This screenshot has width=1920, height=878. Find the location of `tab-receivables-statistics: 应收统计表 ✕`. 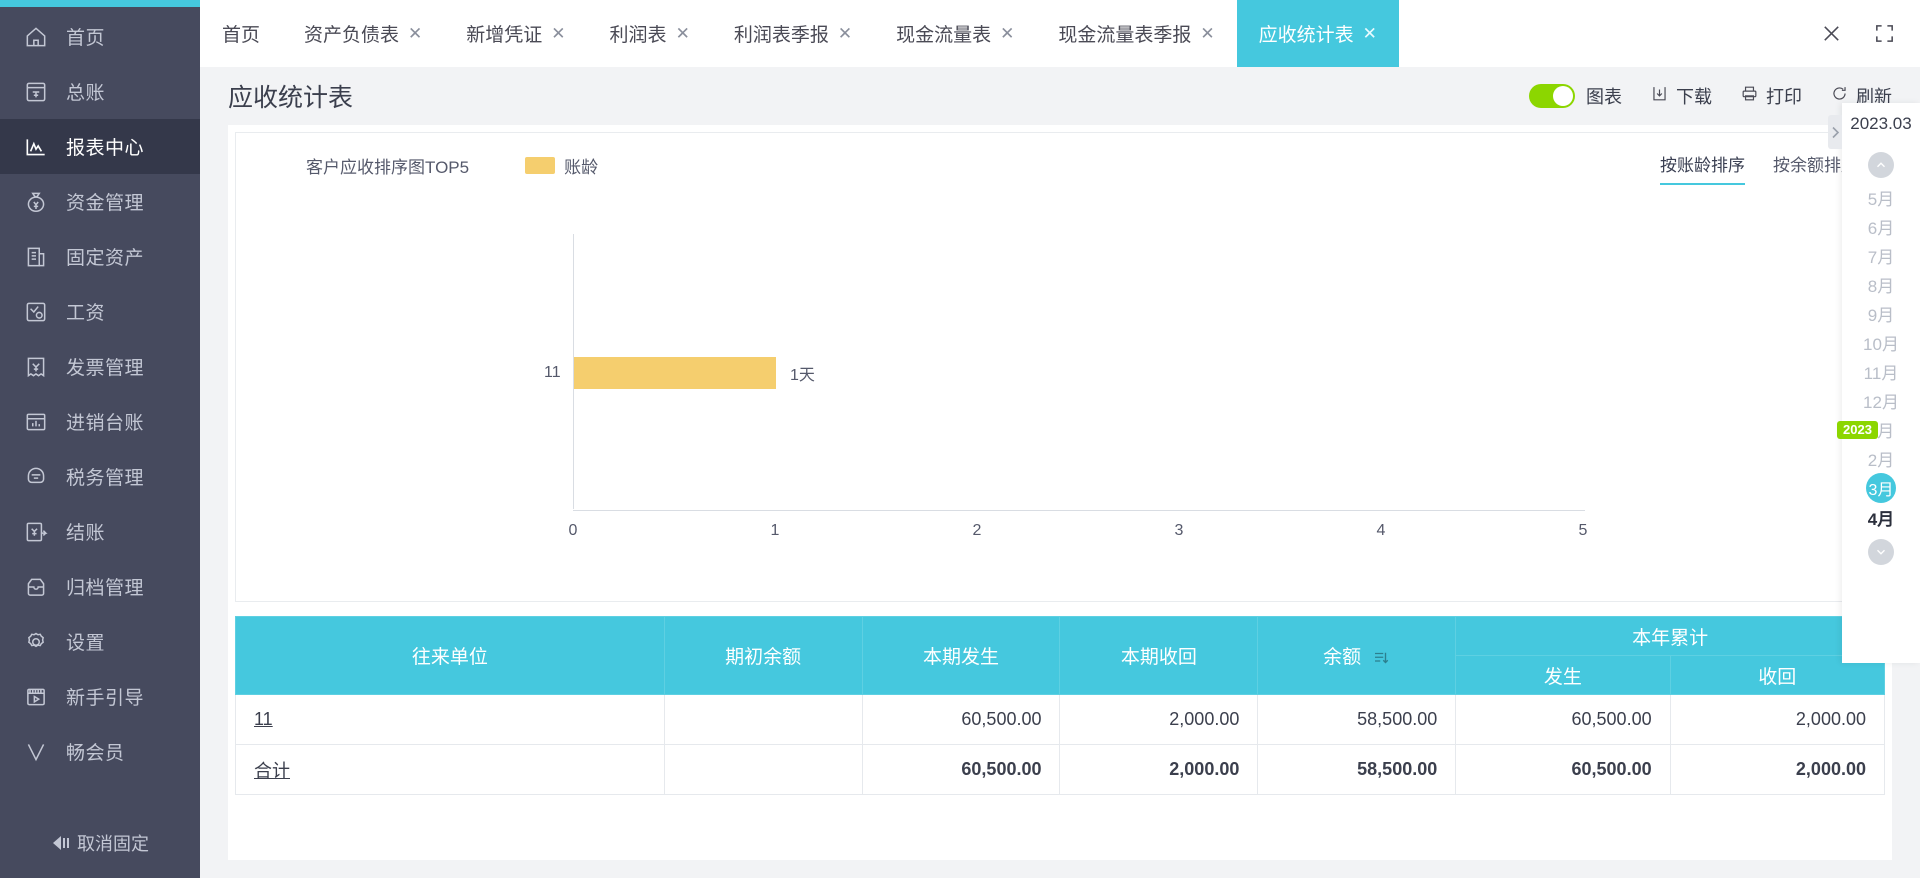

tab-receivables-statistics: 应收统计表 ✕ is located at coordinates (1317, 33).